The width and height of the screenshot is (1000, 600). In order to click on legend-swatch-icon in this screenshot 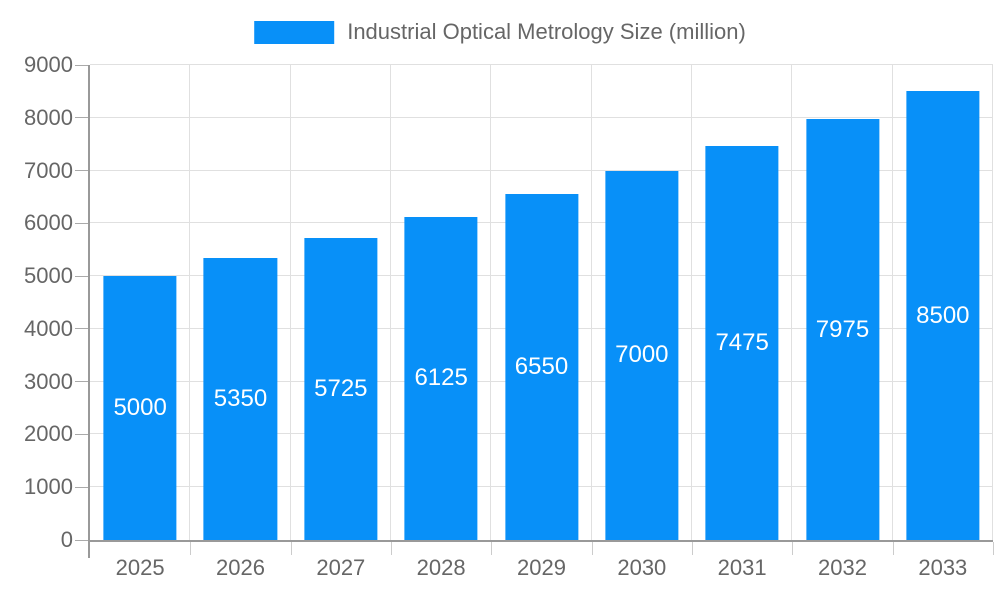, I will do `click(294, 32)`.